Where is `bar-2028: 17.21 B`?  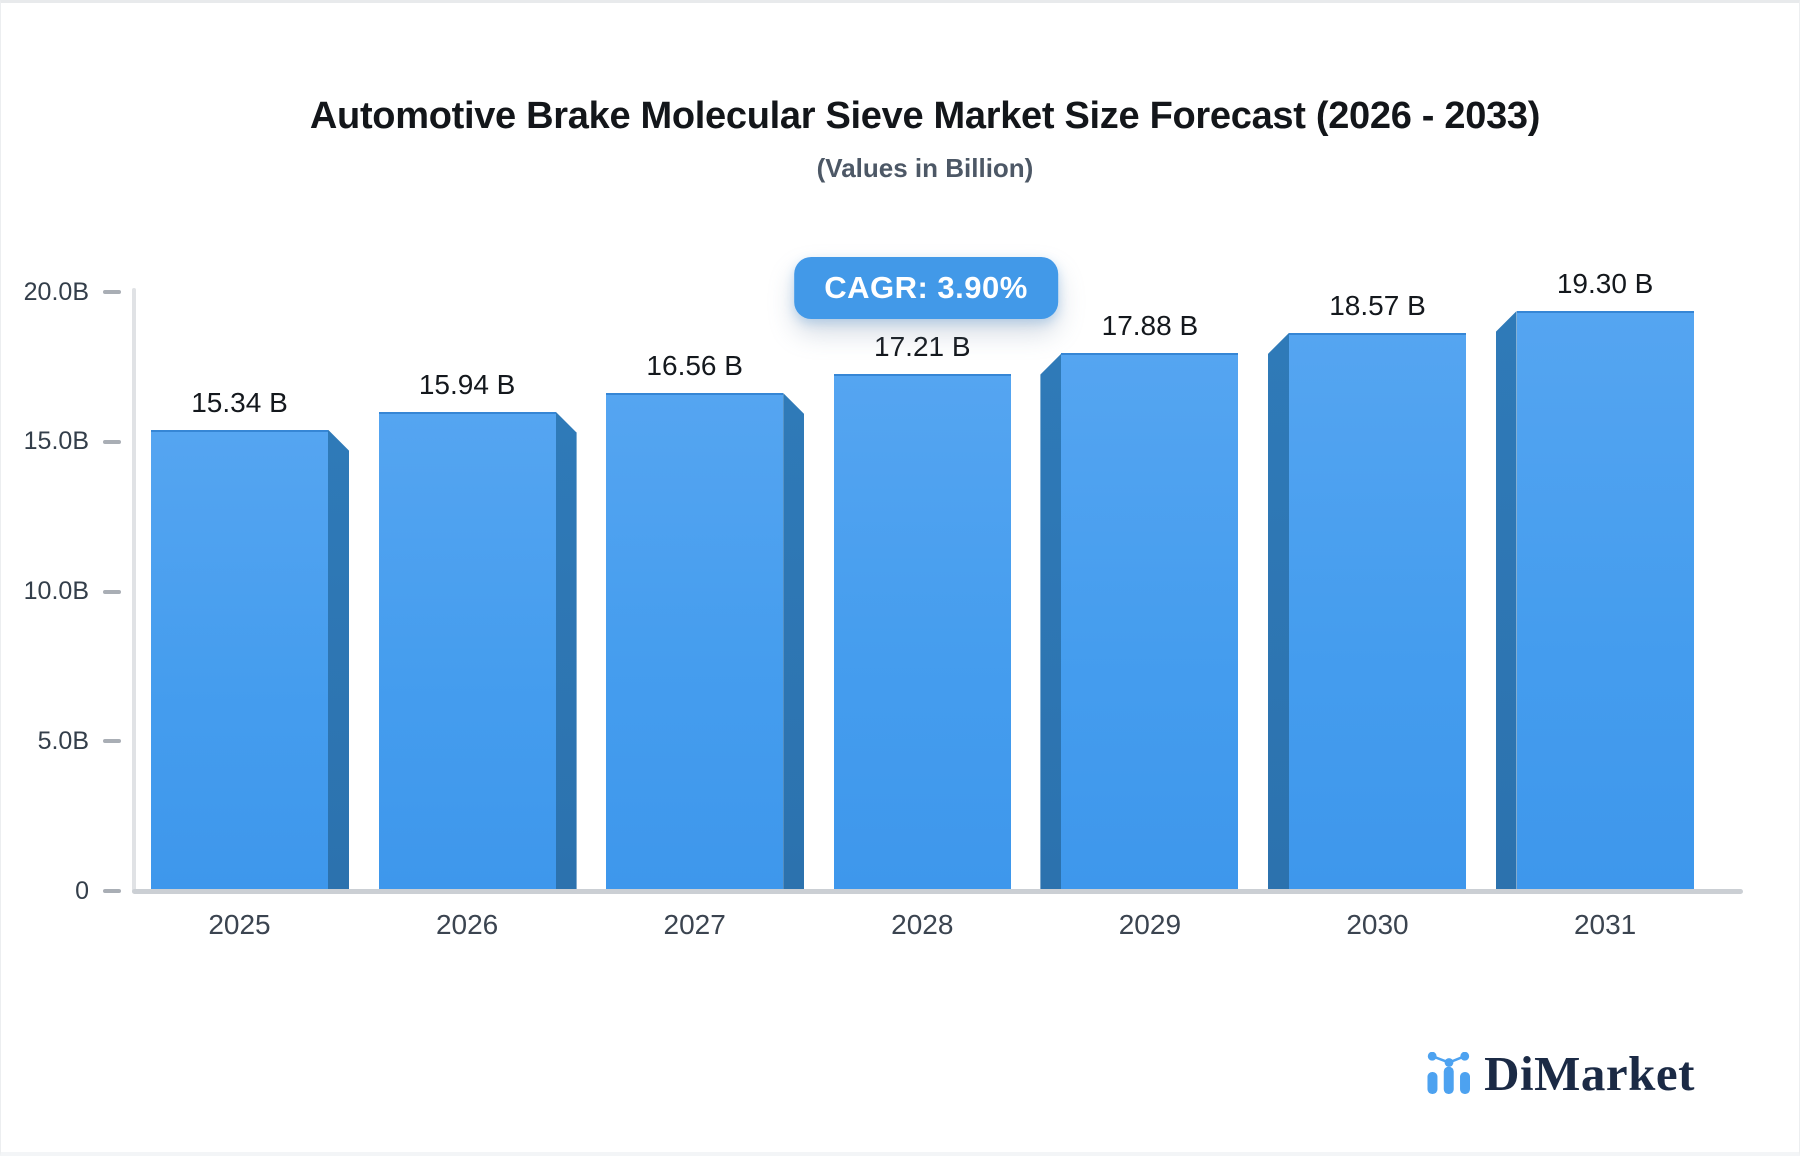
bar-2028: 17.21 B is located at coordinates (922, 610).